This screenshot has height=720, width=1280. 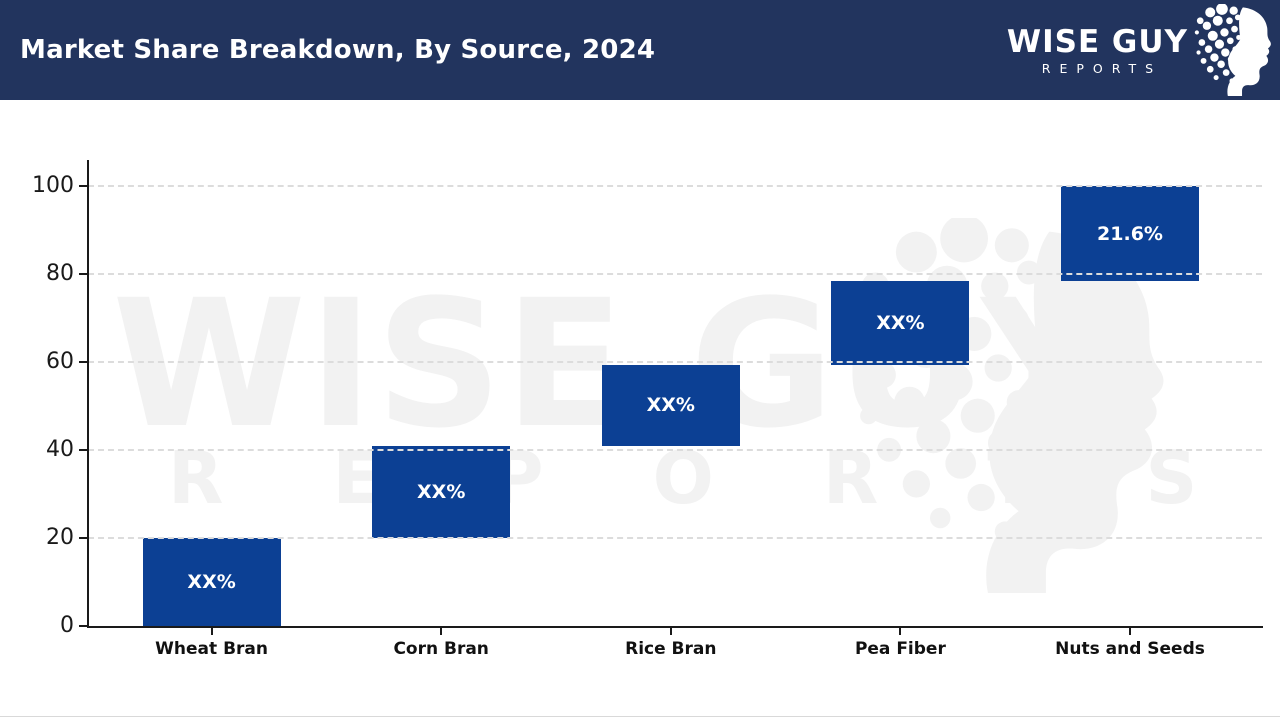 I want to click on y-tick-label-0: 0, so click(x=67, y=625).